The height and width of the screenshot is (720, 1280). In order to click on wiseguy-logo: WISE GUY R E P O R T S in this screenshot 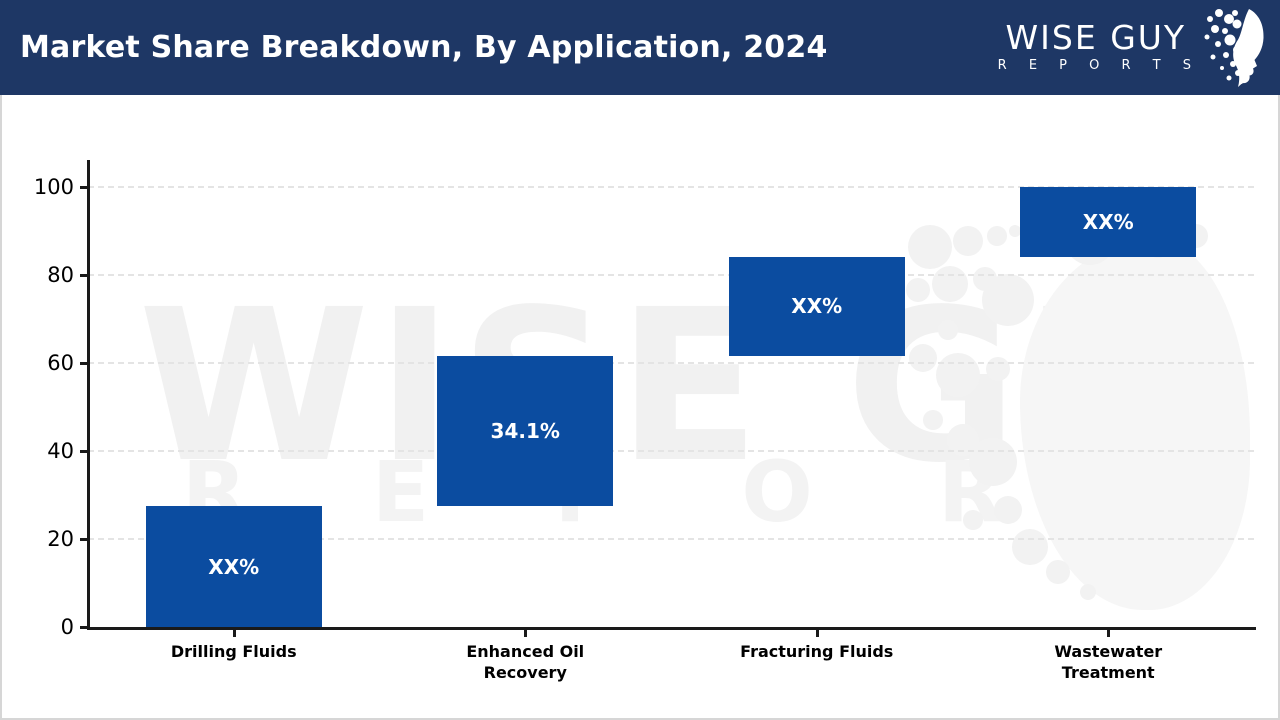, I will do `click(1129, 48)`.